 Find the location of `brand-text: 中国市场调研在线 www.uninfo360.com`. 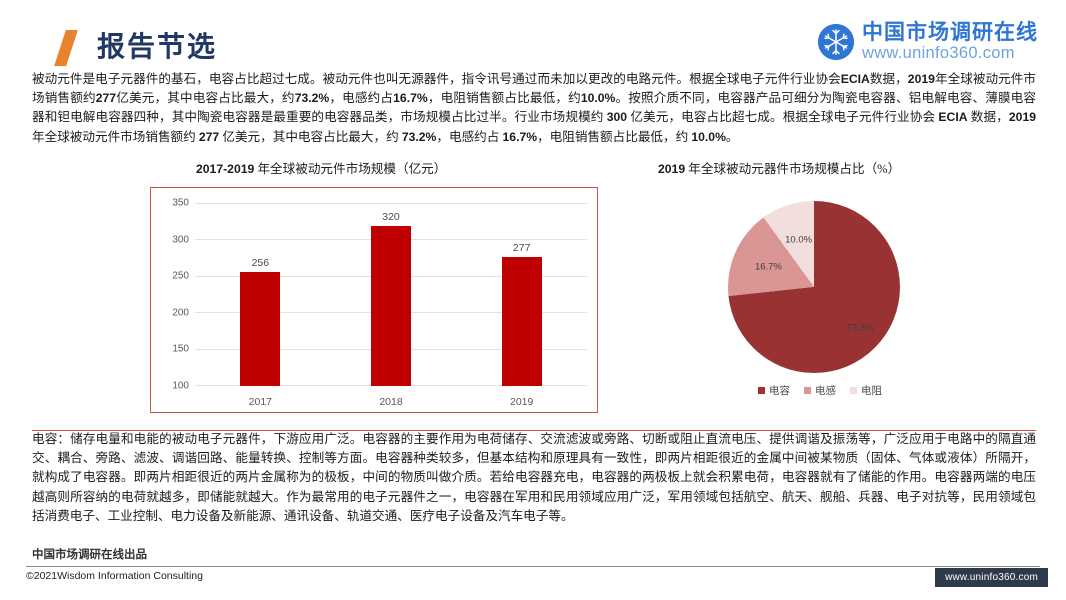

brand-text: 中国市场调研在线 www.uninfo360.com is located at coordinates (950, 42).